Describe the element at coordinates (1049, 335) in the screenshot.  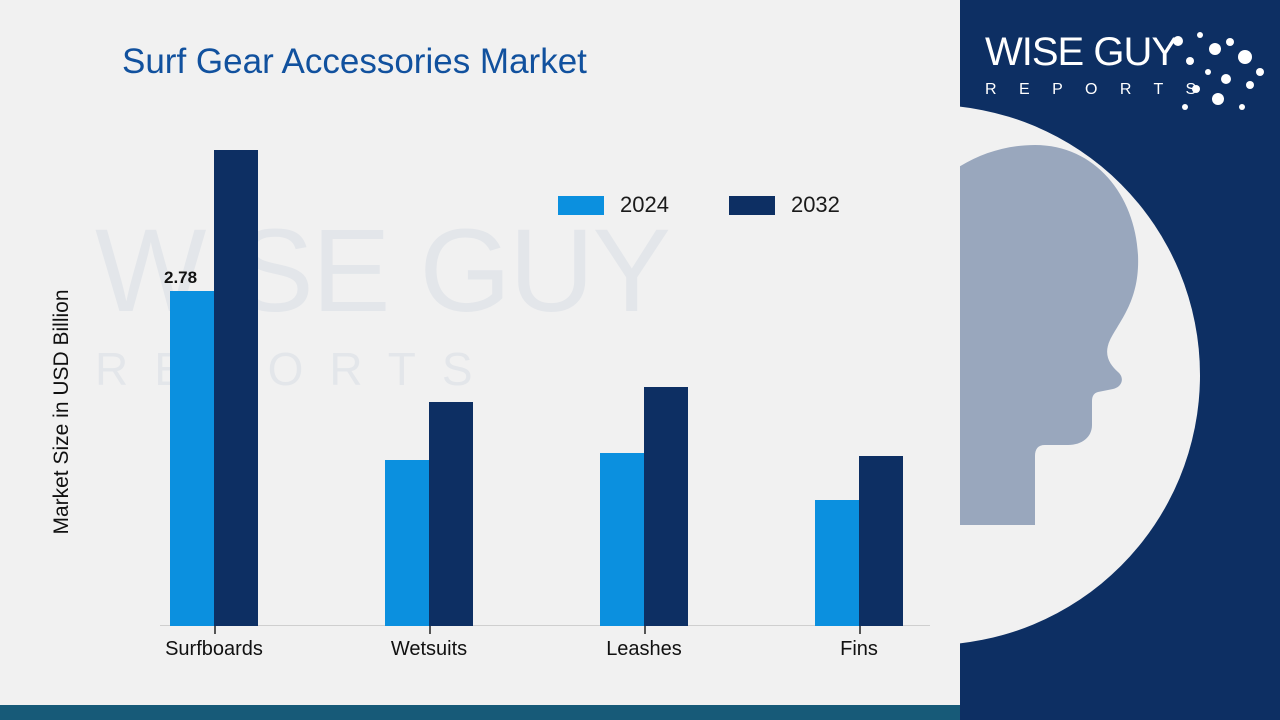
I see `head-silhouette-icon` at that location.